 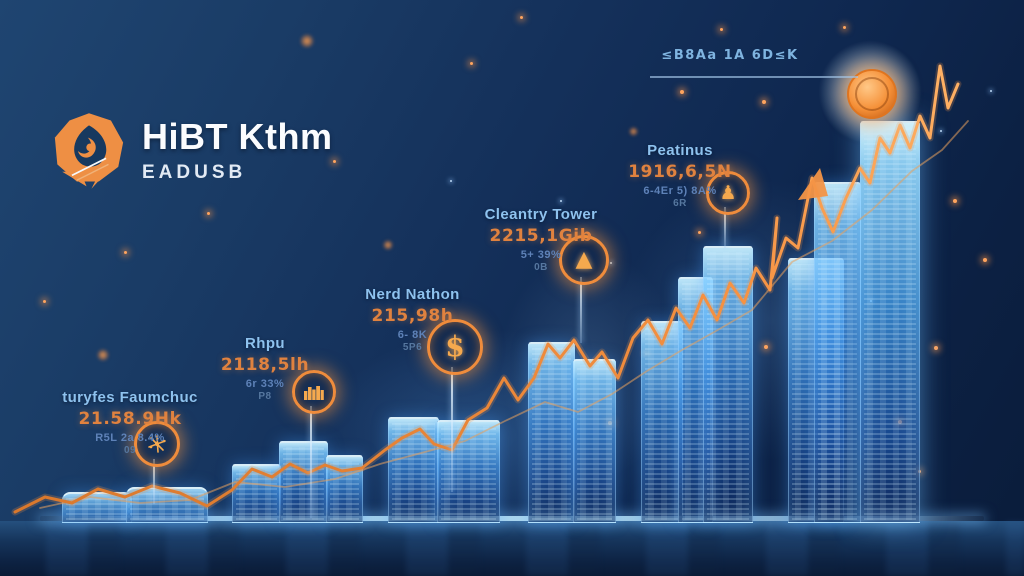 I want to click on station-label-cleantry-tower: Cleantry Tower 2215,1Gib 5+ 39% 0B, so click(x=541, y=239).